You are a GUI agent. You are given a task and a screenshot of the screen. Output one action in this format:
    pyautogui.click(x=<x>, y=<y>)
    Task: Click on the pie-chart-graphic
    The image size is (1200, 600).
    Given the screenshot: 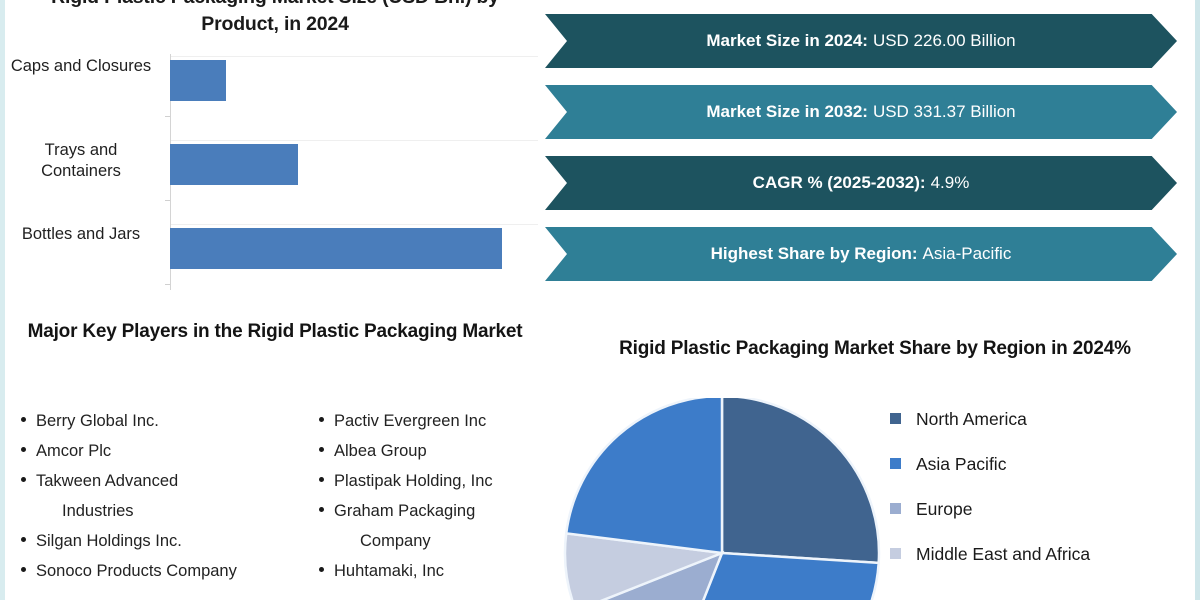 What is the action you would take?
    pyautogui.click(x=725, y=499)
    